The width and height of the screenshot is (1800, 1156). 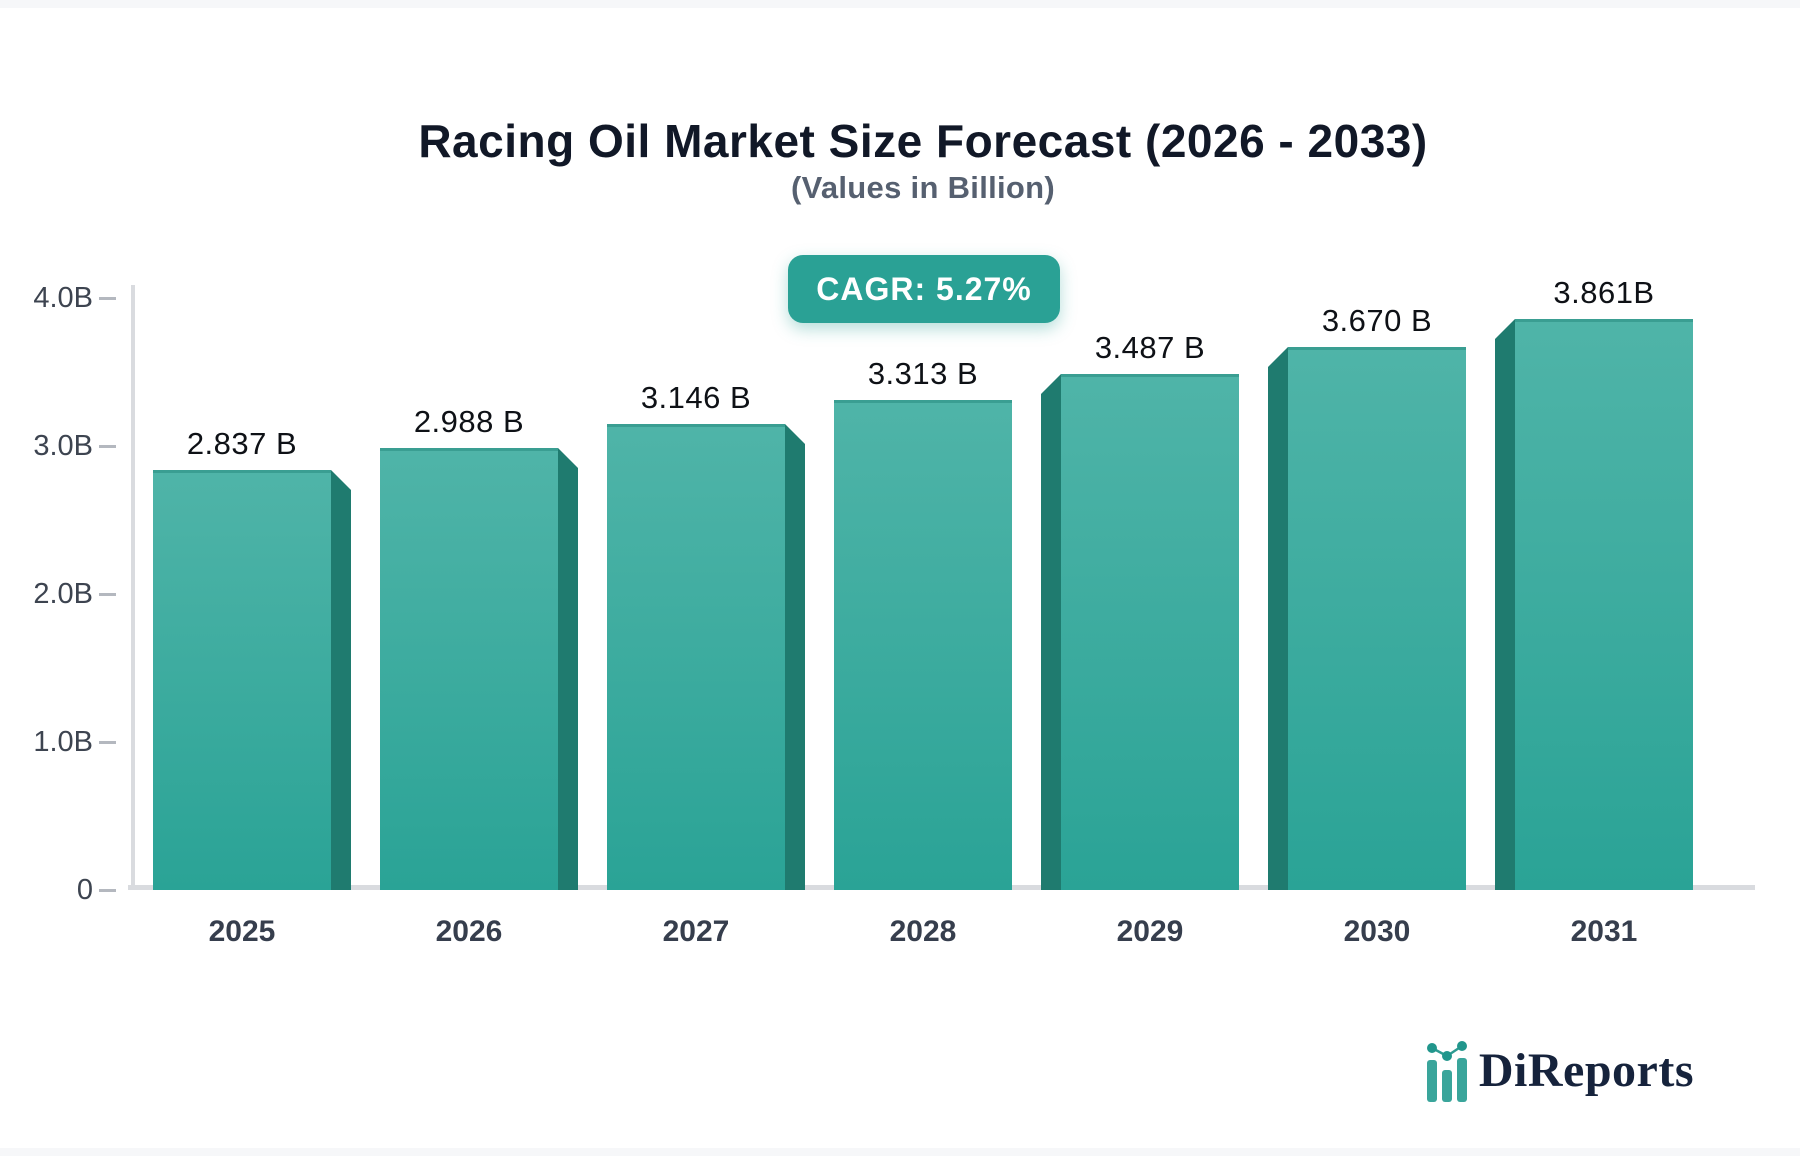 I want to click on bar-value-label: 3.313 B, so click(x=923, y=373).